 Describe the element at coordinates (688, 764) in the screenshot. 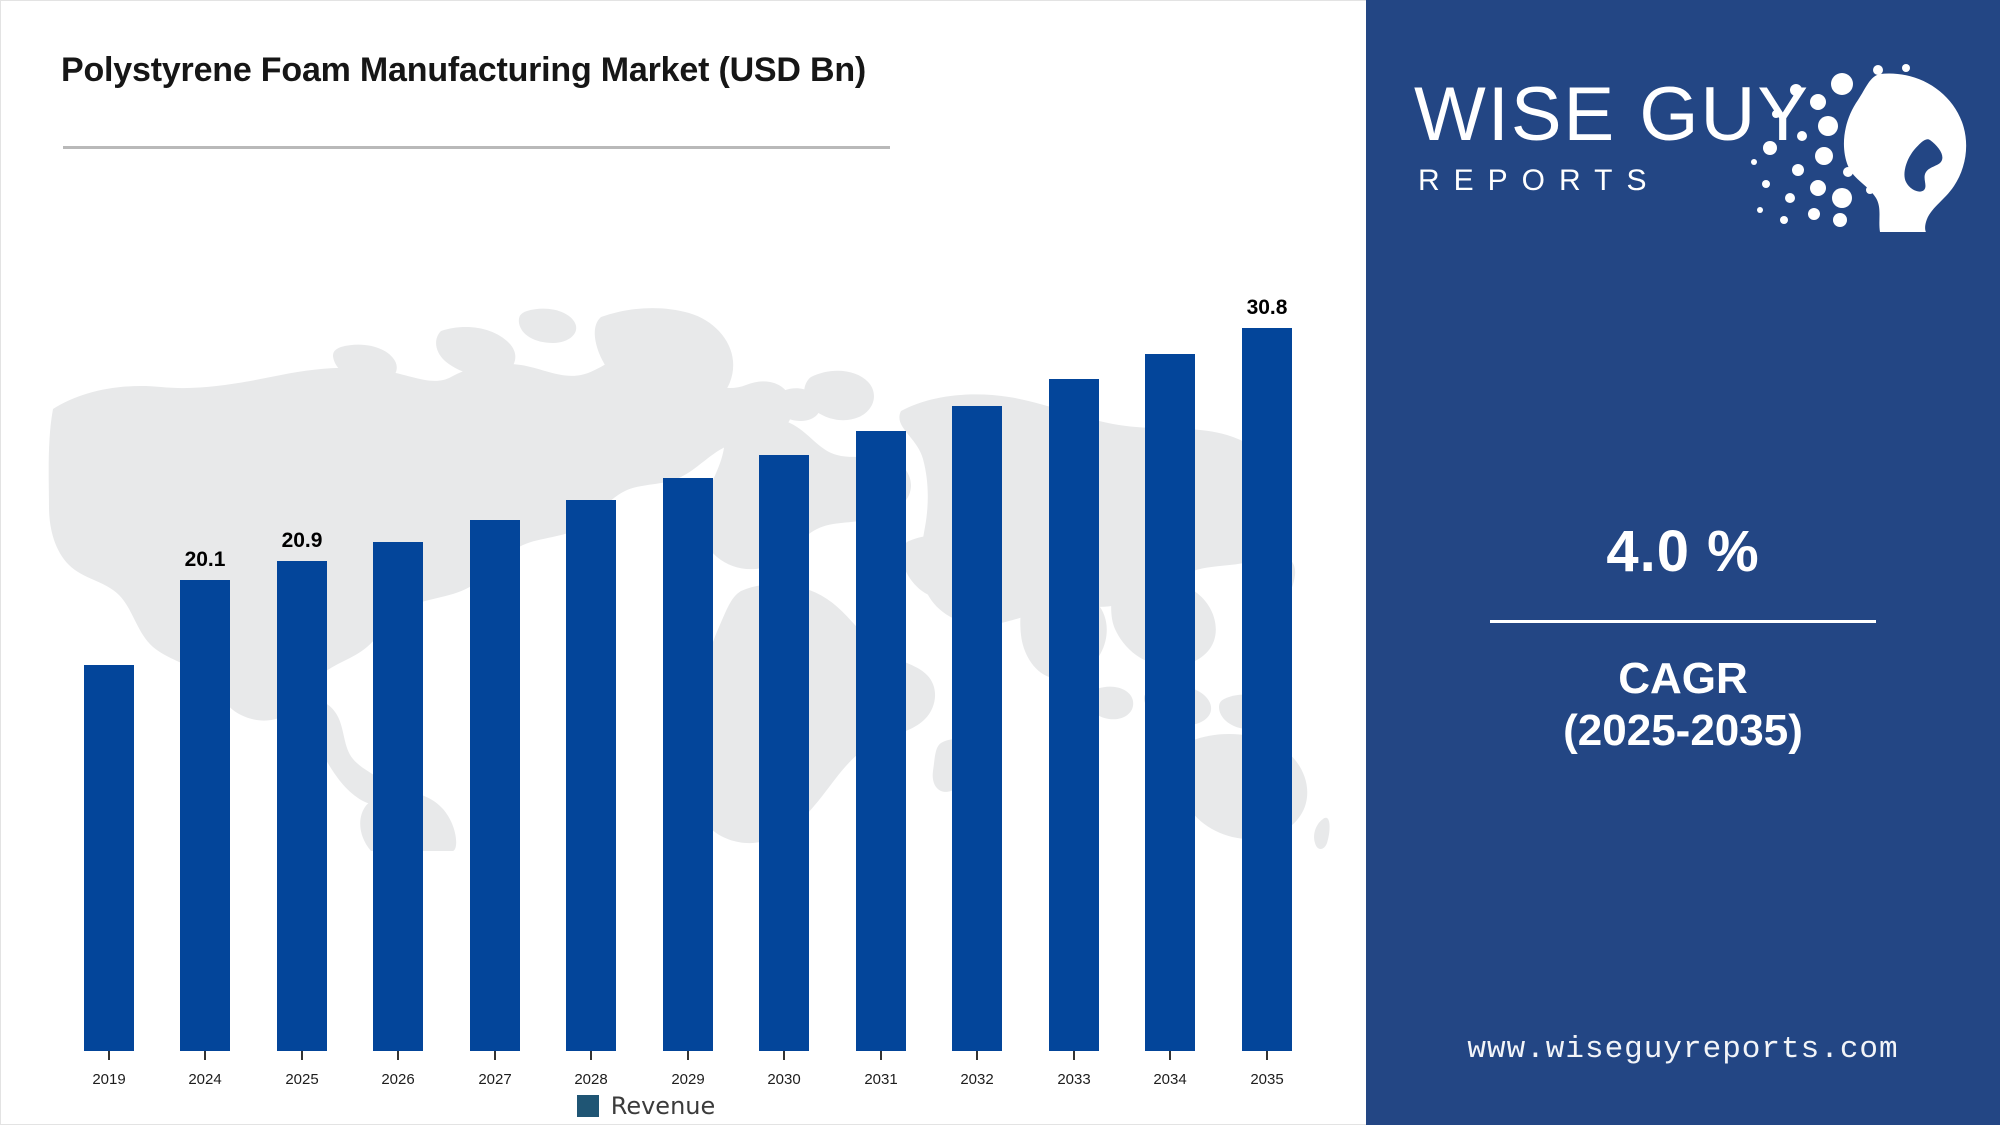

I see `bar-2029` at that location.